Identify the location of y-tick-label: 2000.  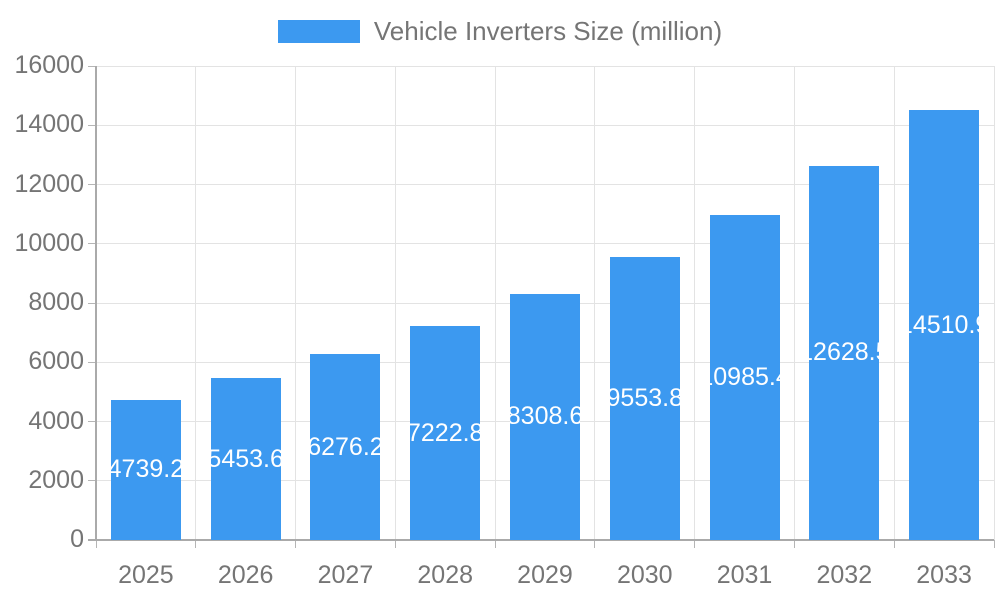
(56, 479).